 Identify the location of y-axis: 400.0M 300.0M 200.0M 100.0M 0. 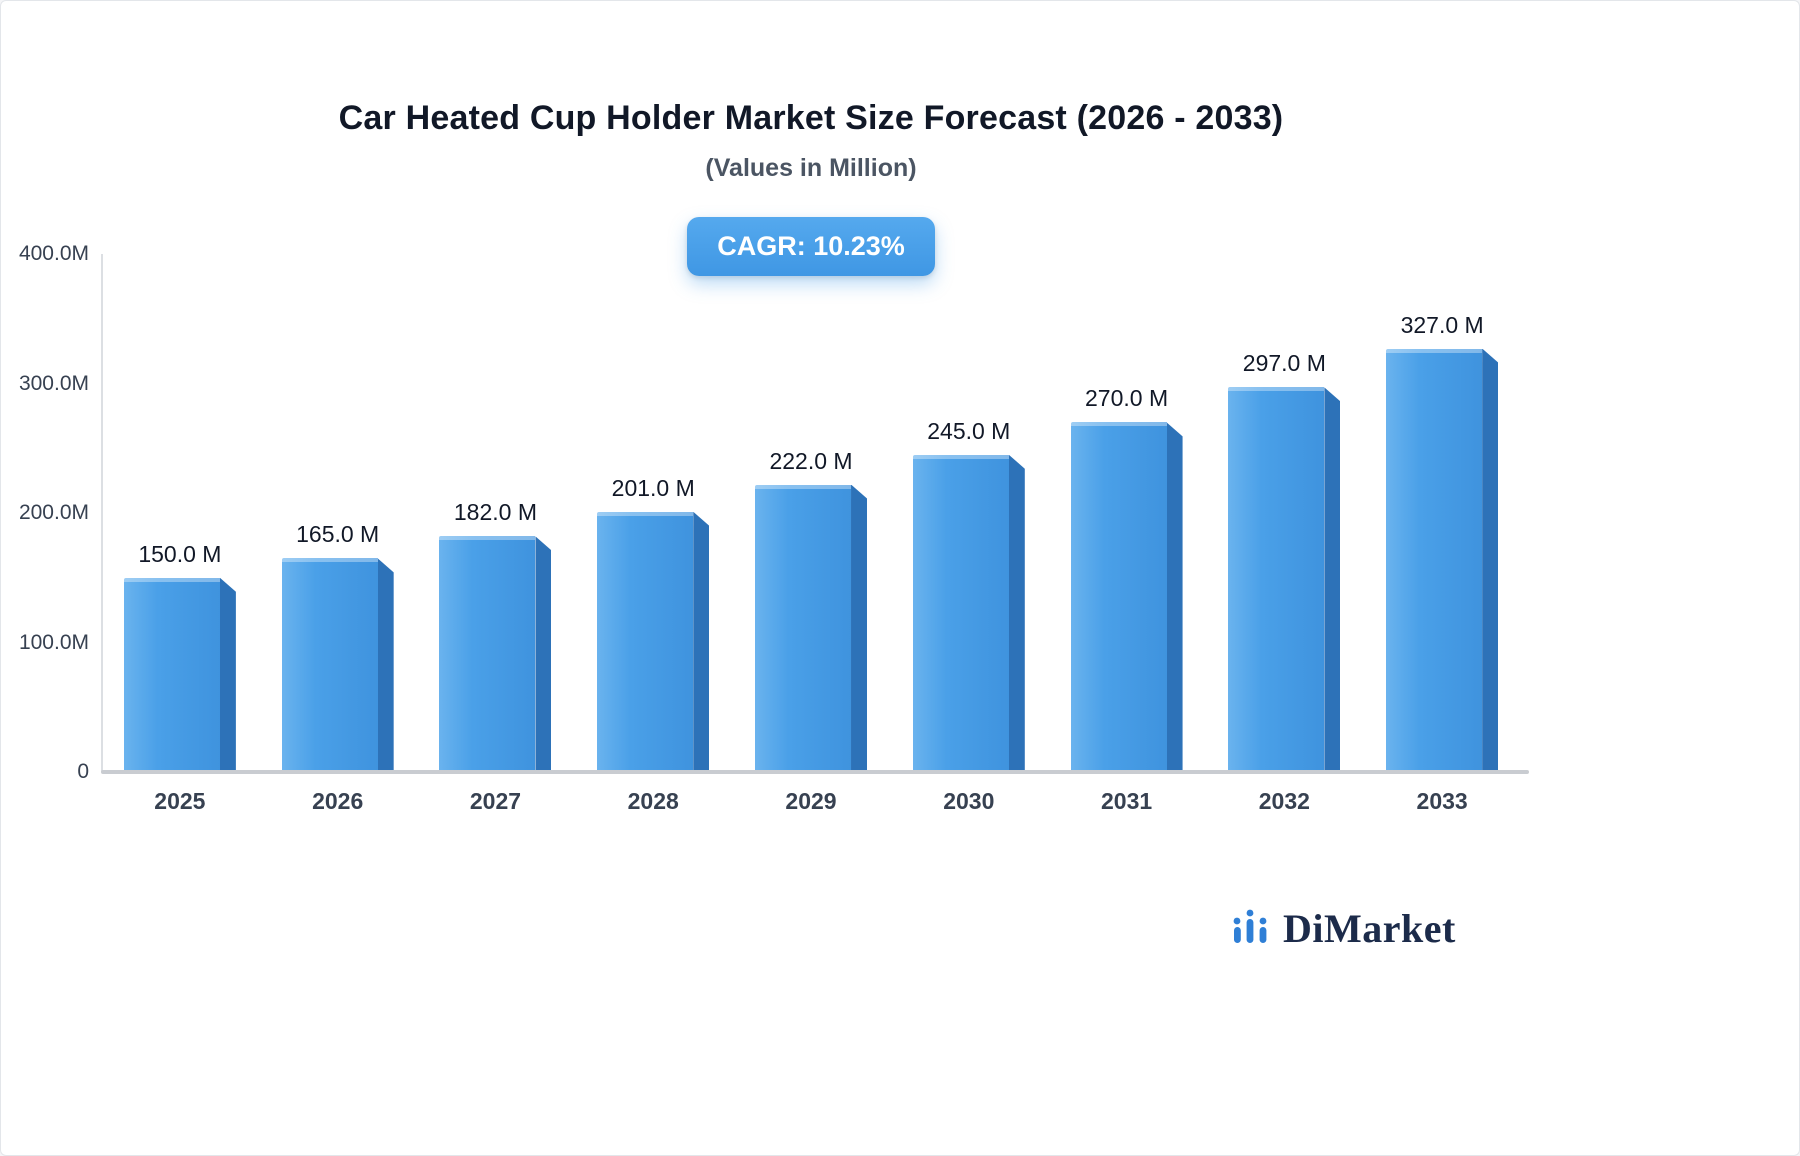
(45, 512).